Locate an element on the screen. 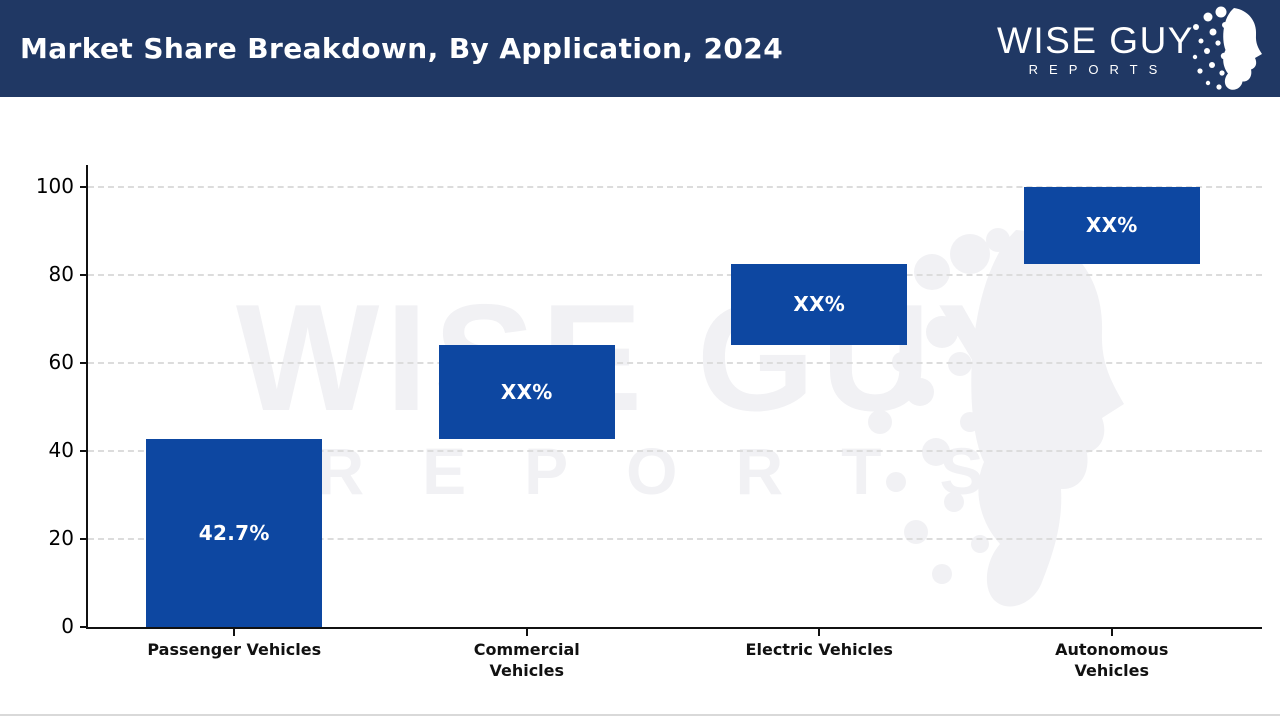 This screenshot has height=720, width=1280. logo-reports-text: REPORTS is located at coordinates (1098, 69).